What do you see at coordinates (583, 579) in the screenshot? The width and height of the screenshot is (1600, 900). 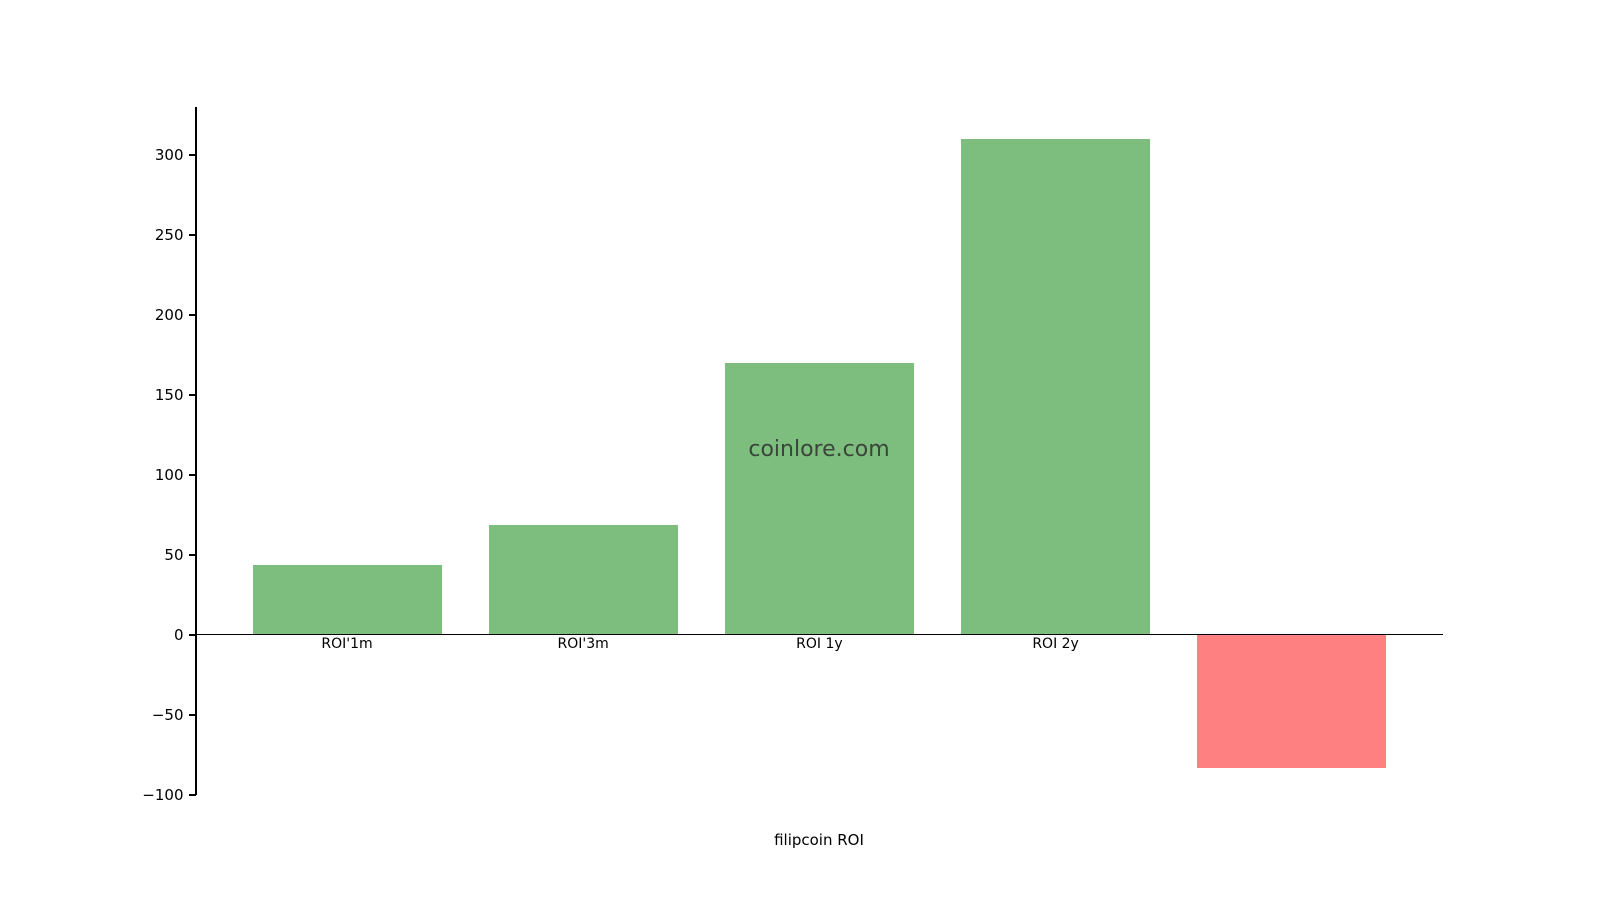 I see `bar-roi-3m` at bounding box center [583, 579].